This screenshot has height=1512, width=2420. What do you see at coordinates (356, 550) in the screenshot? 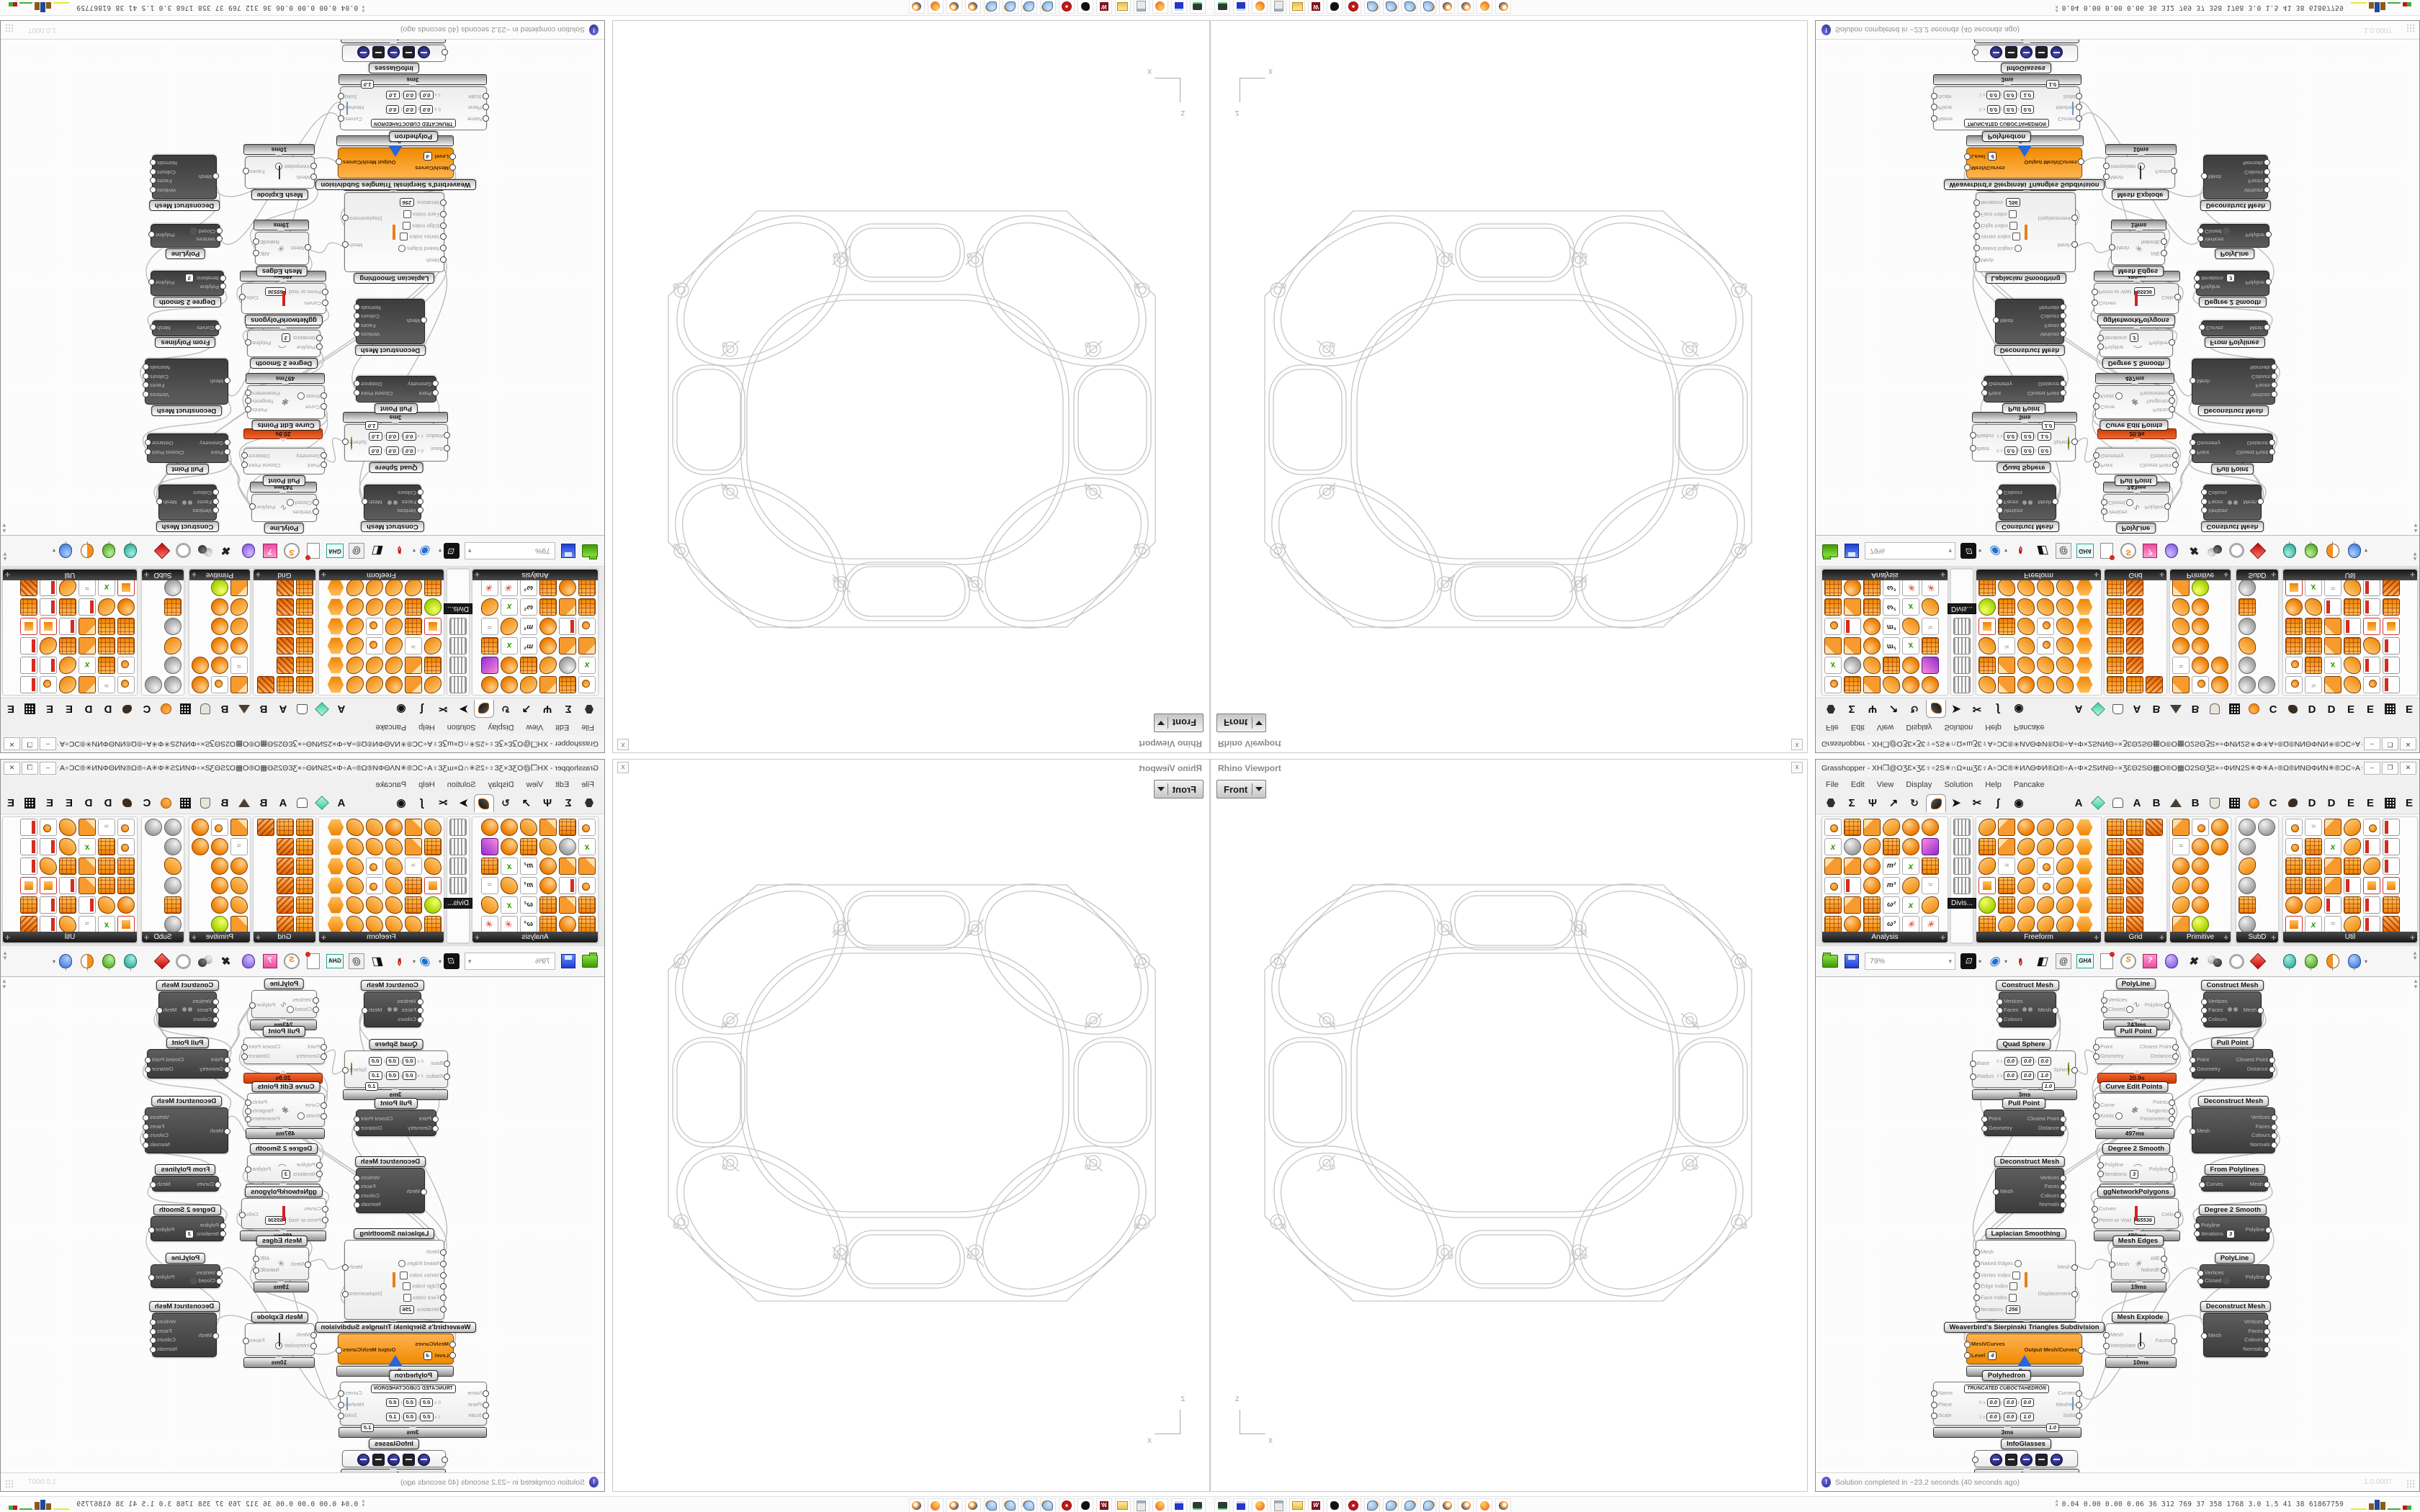
I see `remote-at-icon: @` at bounding box center [356, 550].